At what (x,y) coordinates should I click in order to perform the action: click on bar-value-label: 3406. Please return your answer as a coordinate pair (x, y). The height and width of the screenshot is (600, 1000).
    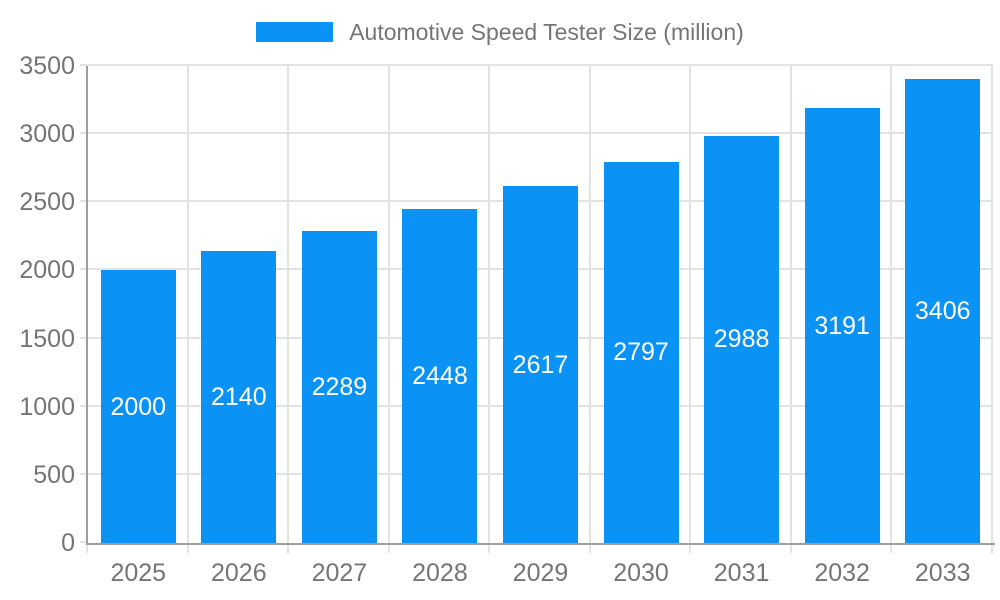
    Looking at the image, I should click on (942, 310).